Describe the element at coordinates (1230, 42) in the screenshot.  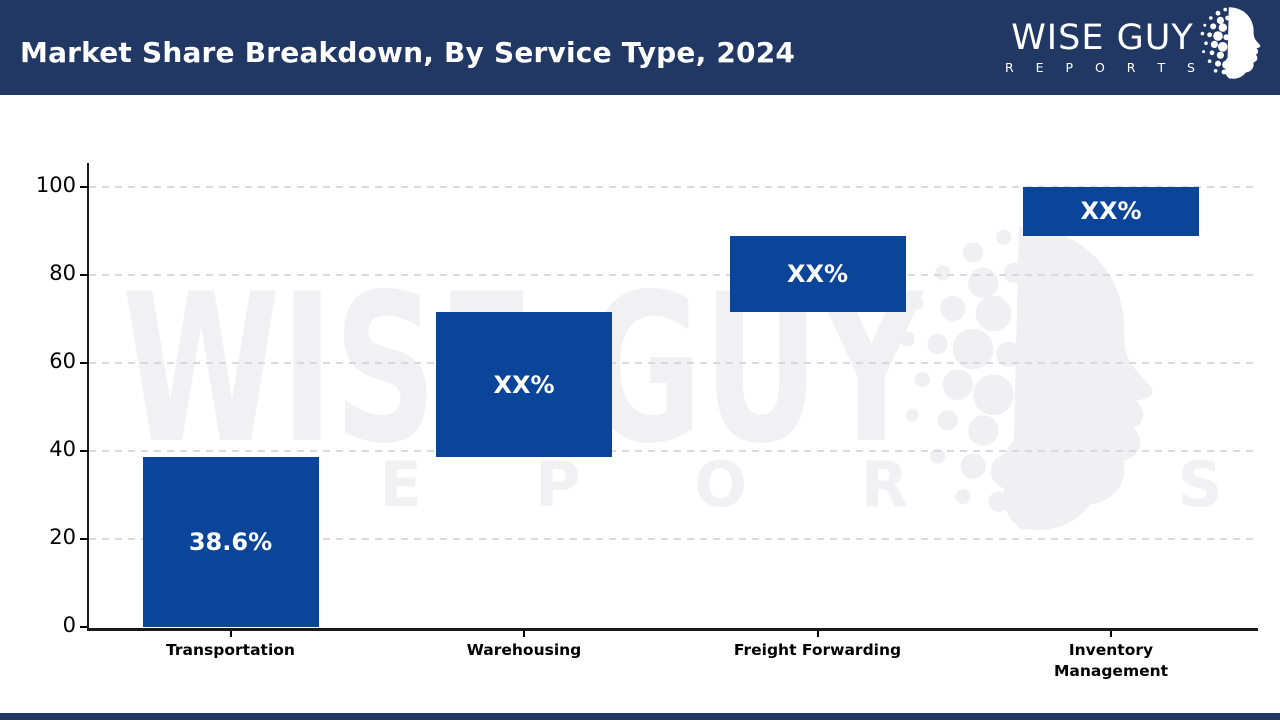
I see `brand-head-icon` at that location.